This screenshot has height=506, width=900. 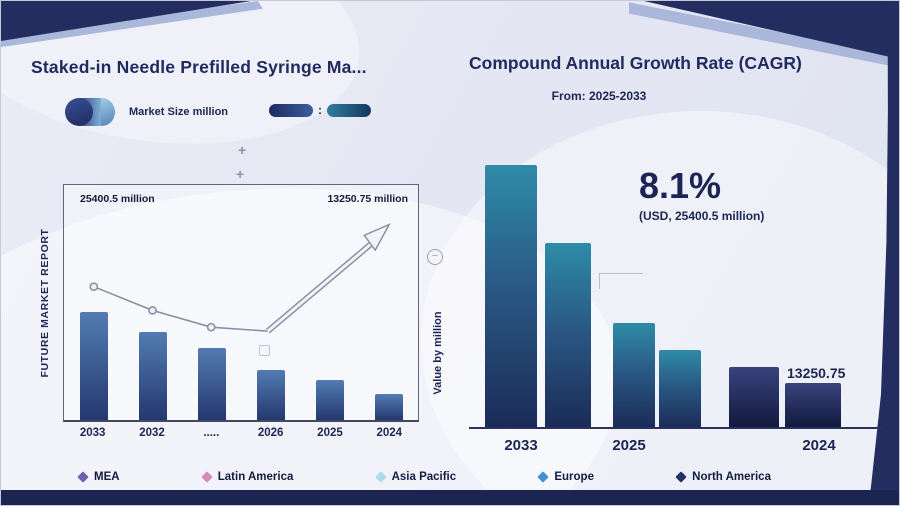 What do you see at coordinates (389, 433) in the screenshot?
I see `x-tick-label: 2024` at bounding box center [389, 433].